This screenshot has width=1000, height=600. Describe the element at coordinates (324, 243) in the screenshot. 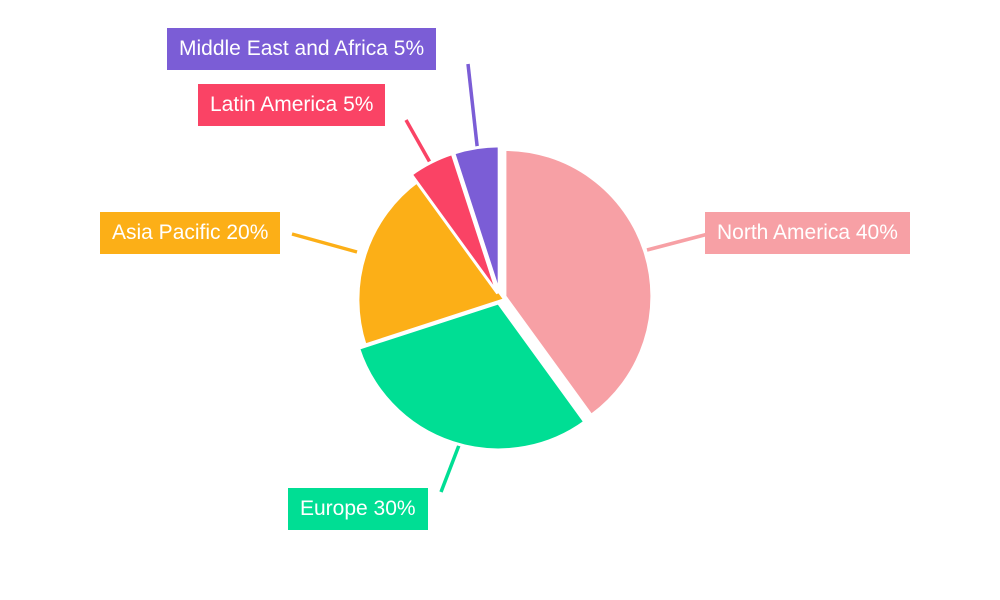

I see `leader-line-asia-pacific` at that location.